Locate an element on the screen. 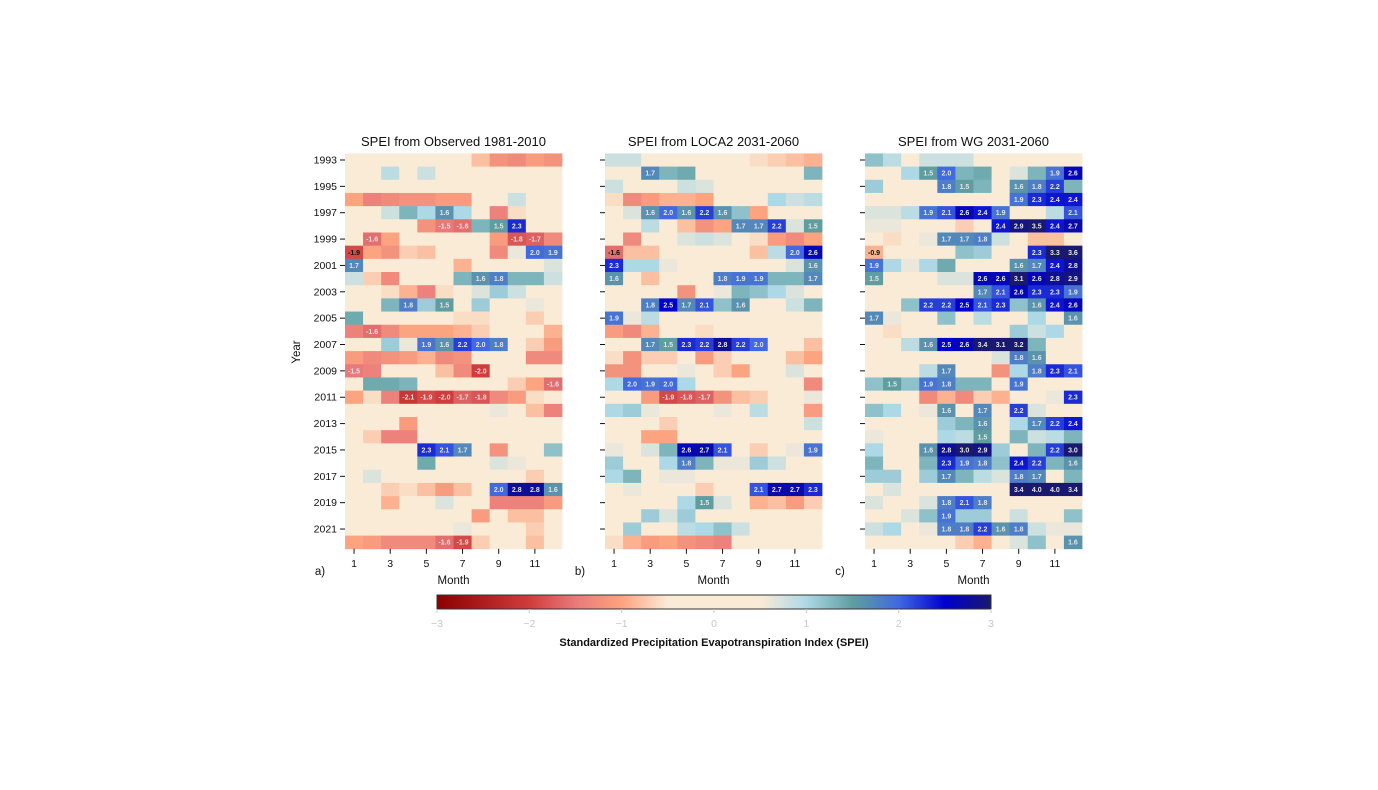 The height and width of the screenshot is (790, 1378). cell-value-label: 3.2 is located at coordinates (1019, 345).